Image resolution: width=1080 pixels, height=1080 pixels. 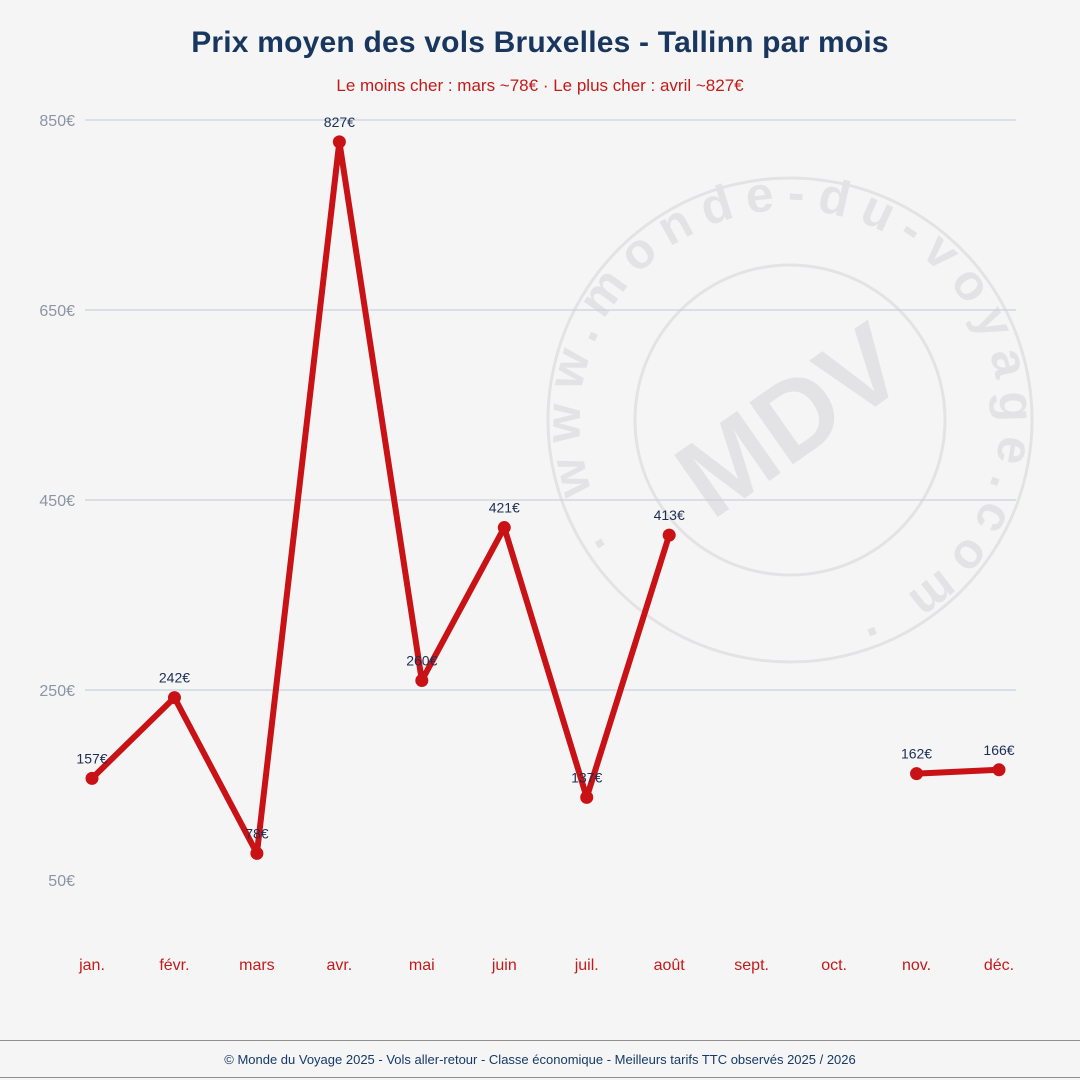 I want to click on y-axis-tick-label: 250€, so click(x=57, y=691).